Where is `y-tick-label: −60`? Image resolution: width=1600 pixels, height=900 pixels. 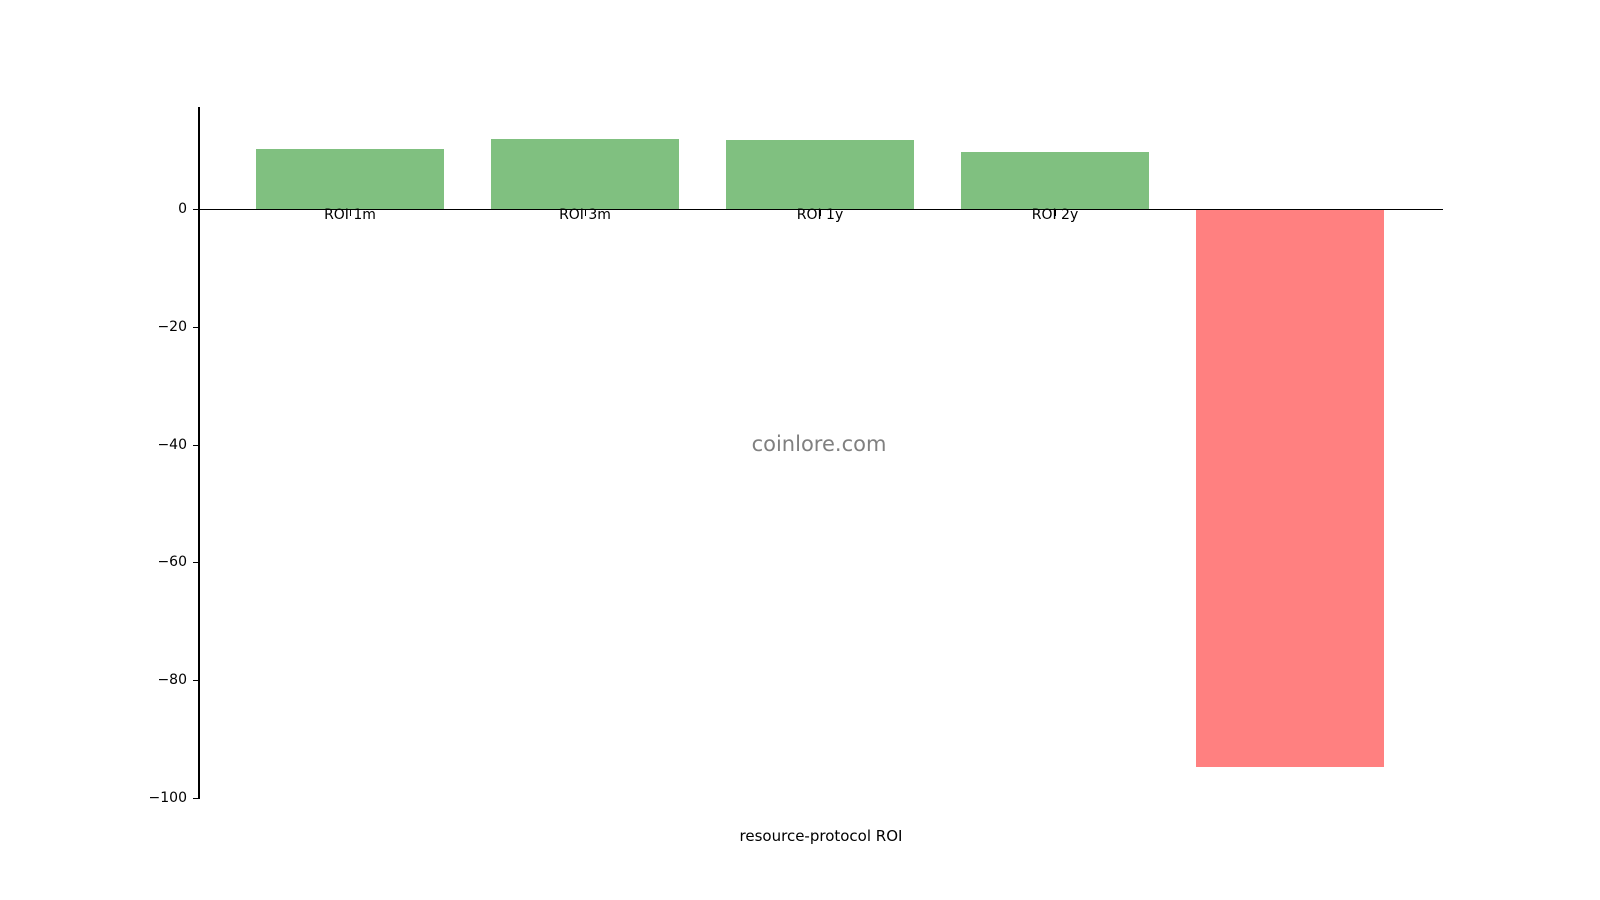
y-tick-label: −60 is located at coordinates (172, 562).